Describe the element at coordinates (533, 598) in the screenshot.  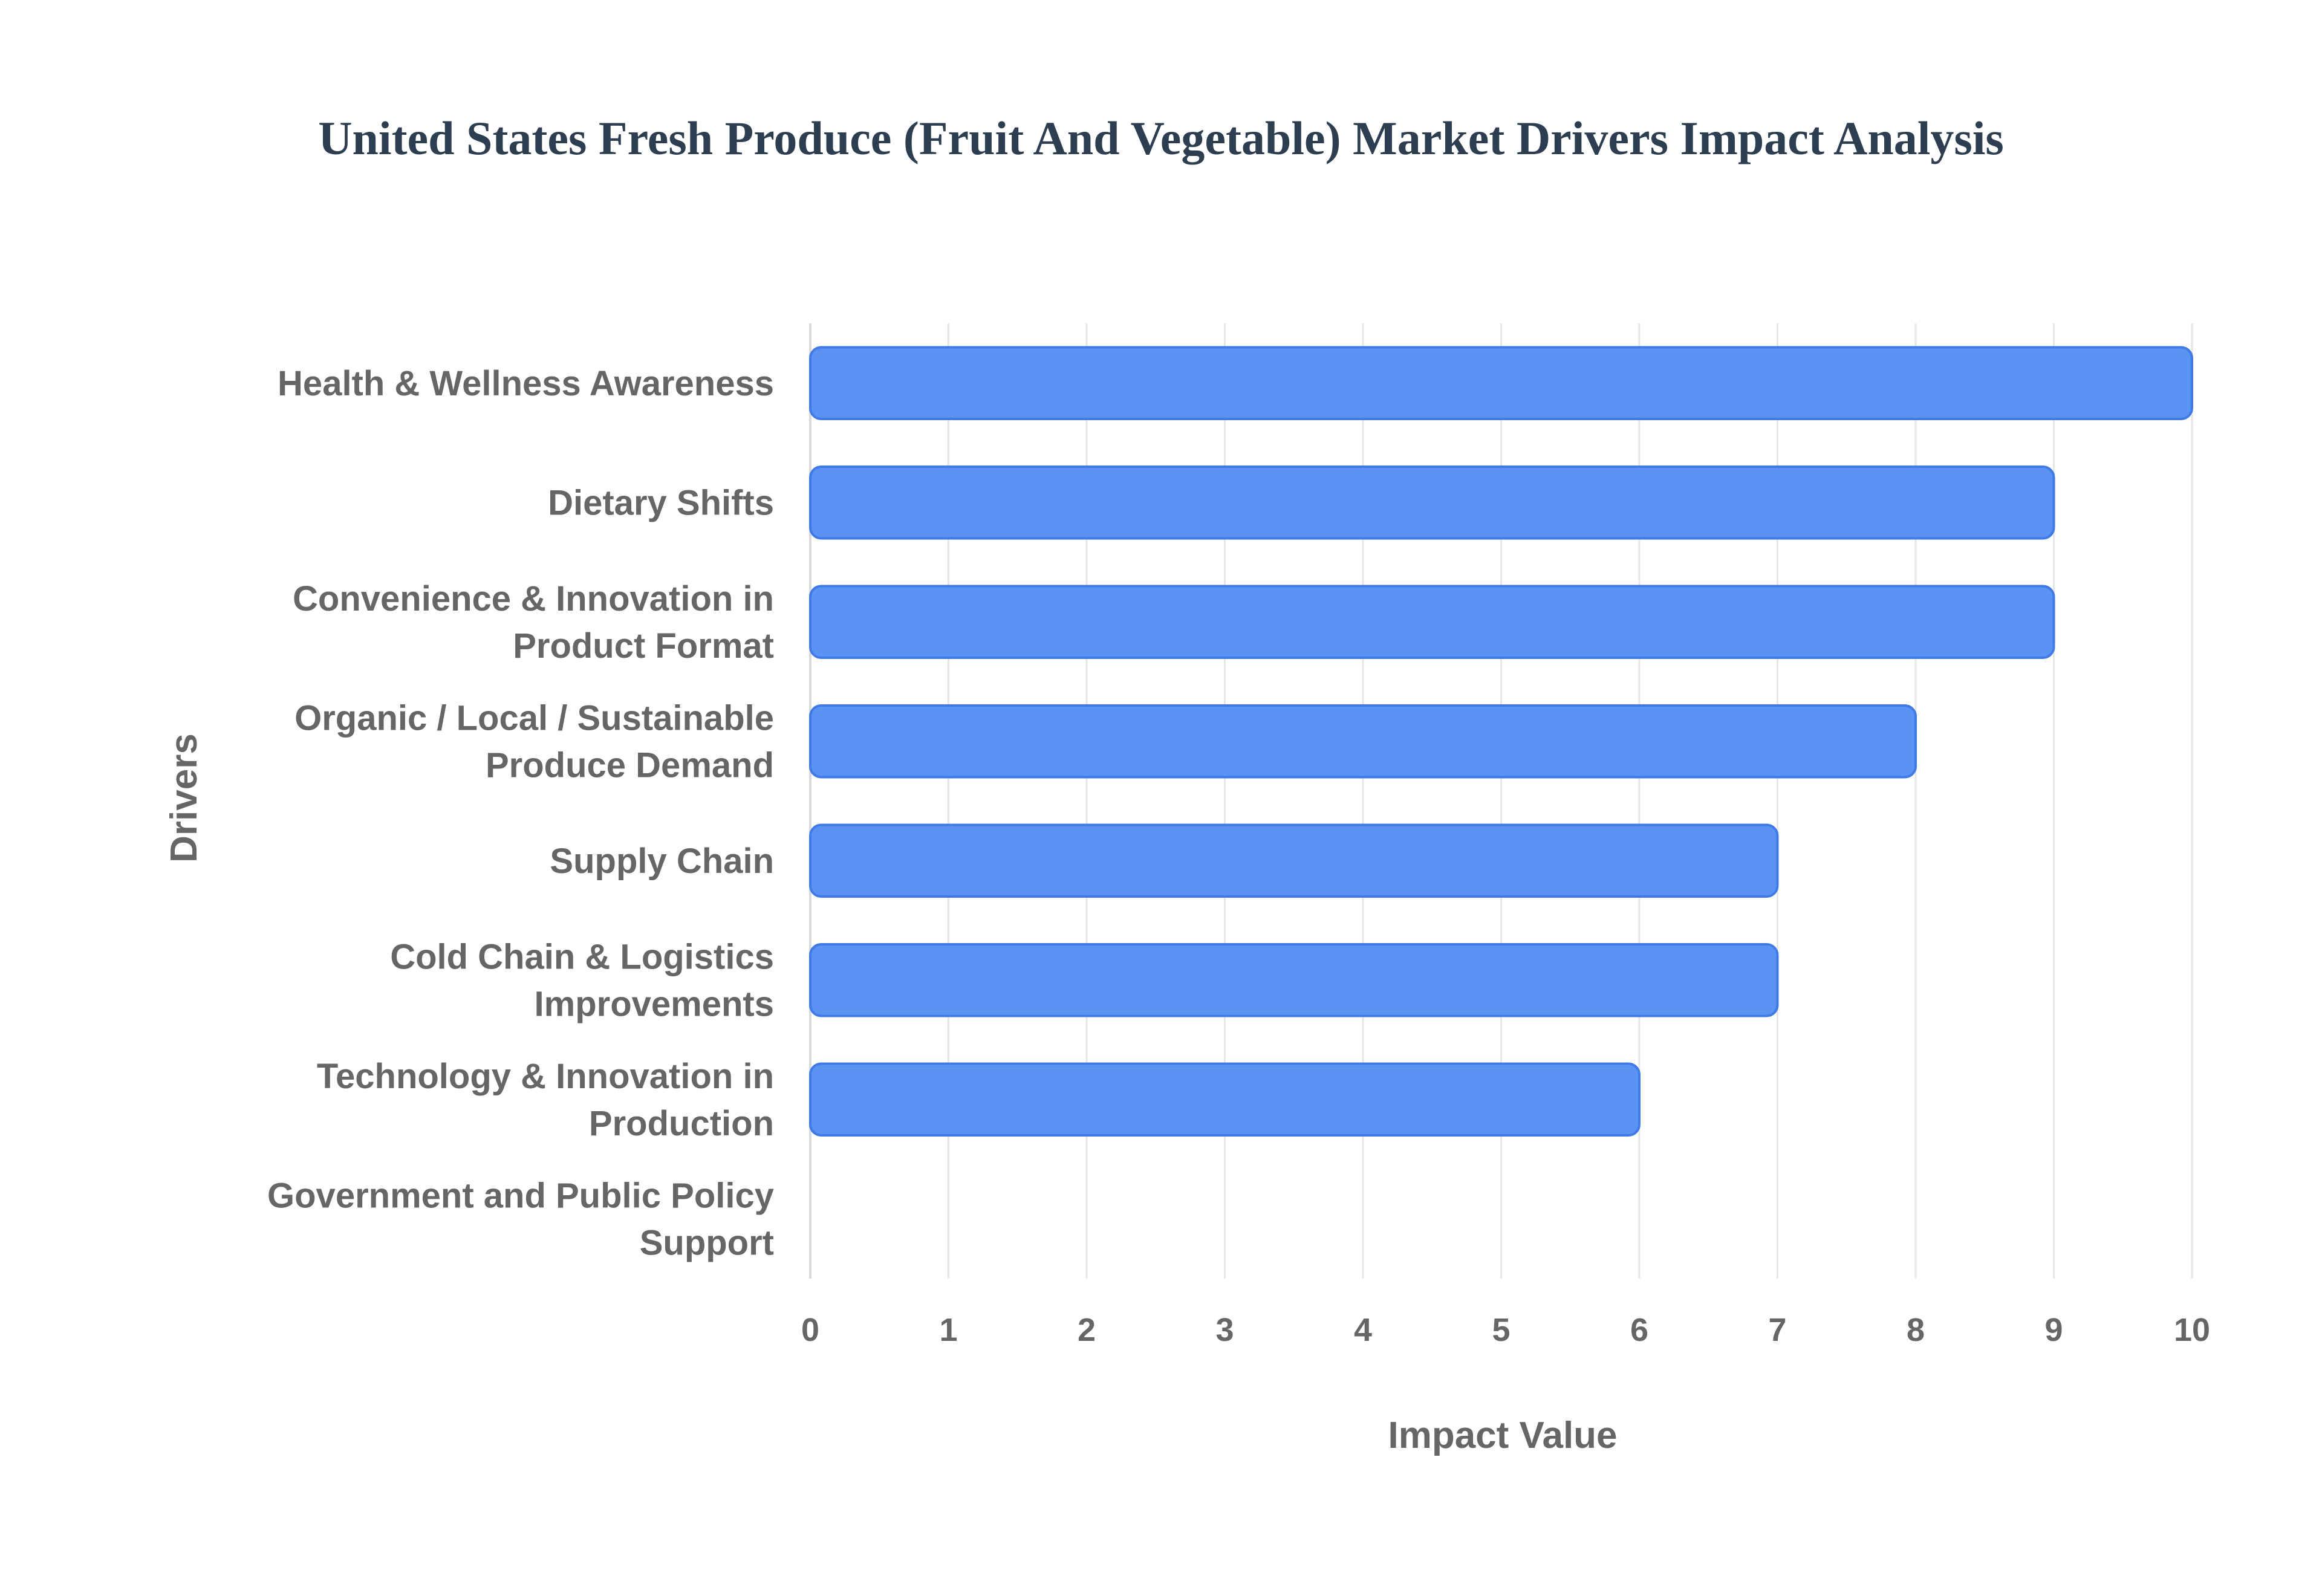
I see `category-label-line: Convenience & Innovation in` at that location.